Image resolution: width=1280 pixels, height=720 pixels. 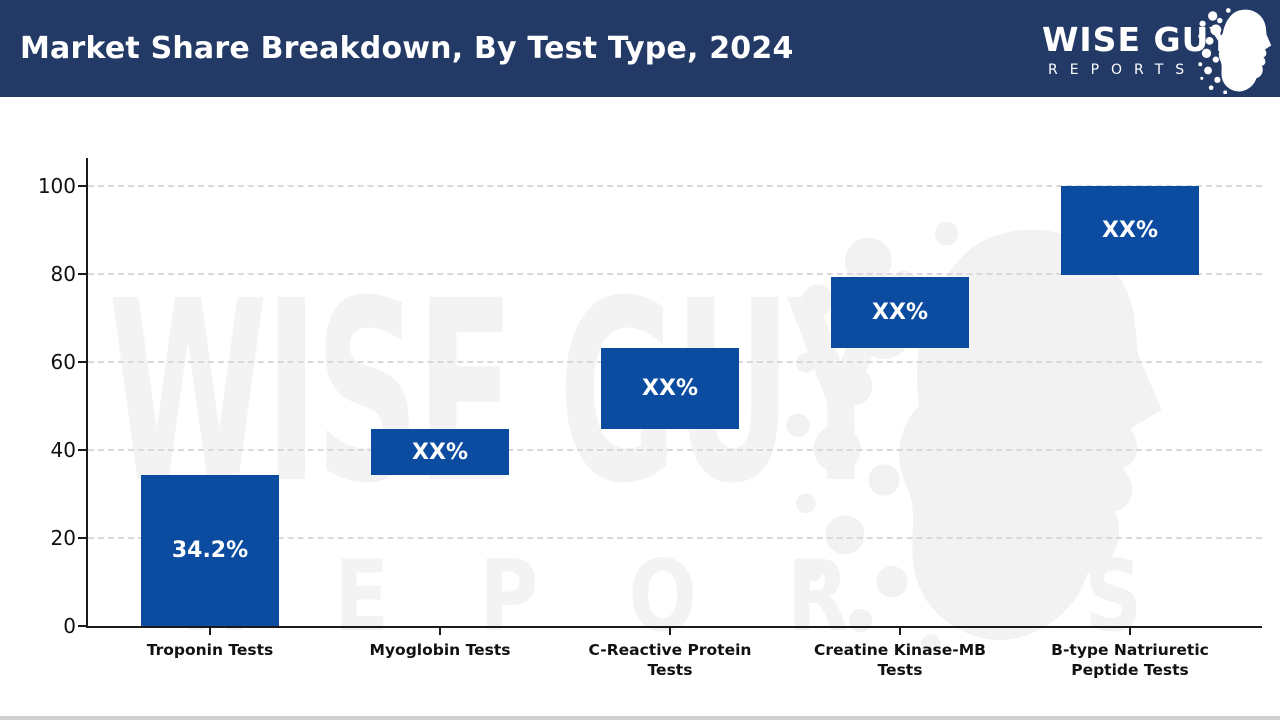 I want to click on bar-segment: 34.2%, so click(x=210, y=550).